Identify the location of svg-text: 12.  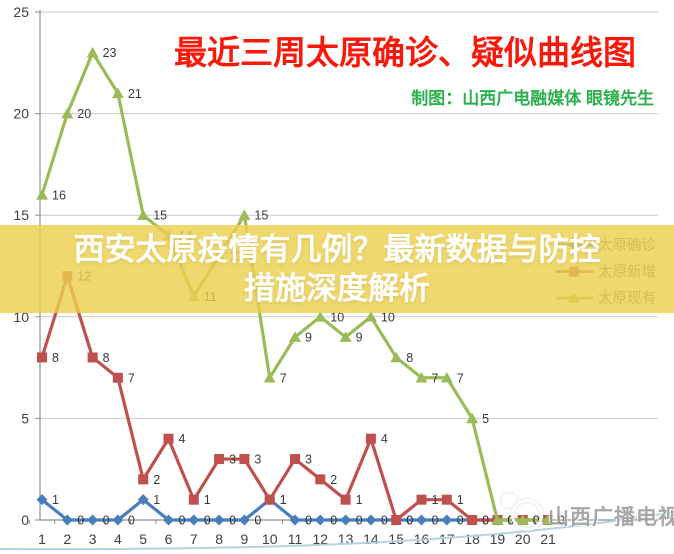
(321, 539).